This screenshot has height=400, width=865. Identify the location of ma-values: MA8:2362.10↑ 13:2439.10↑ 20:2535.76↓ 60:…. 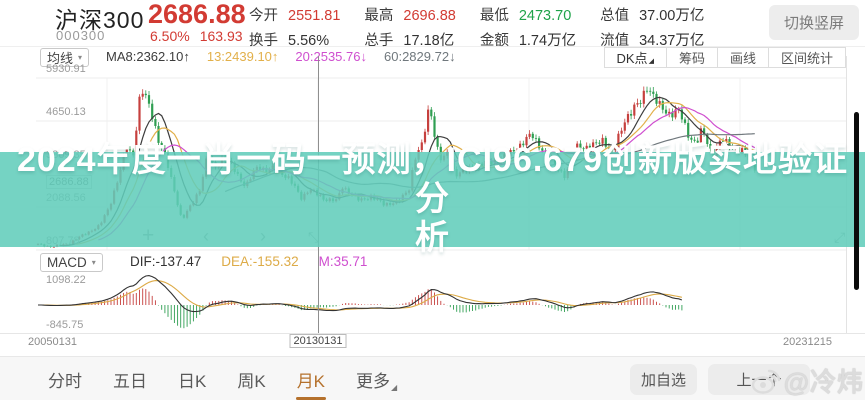
(281, 56).